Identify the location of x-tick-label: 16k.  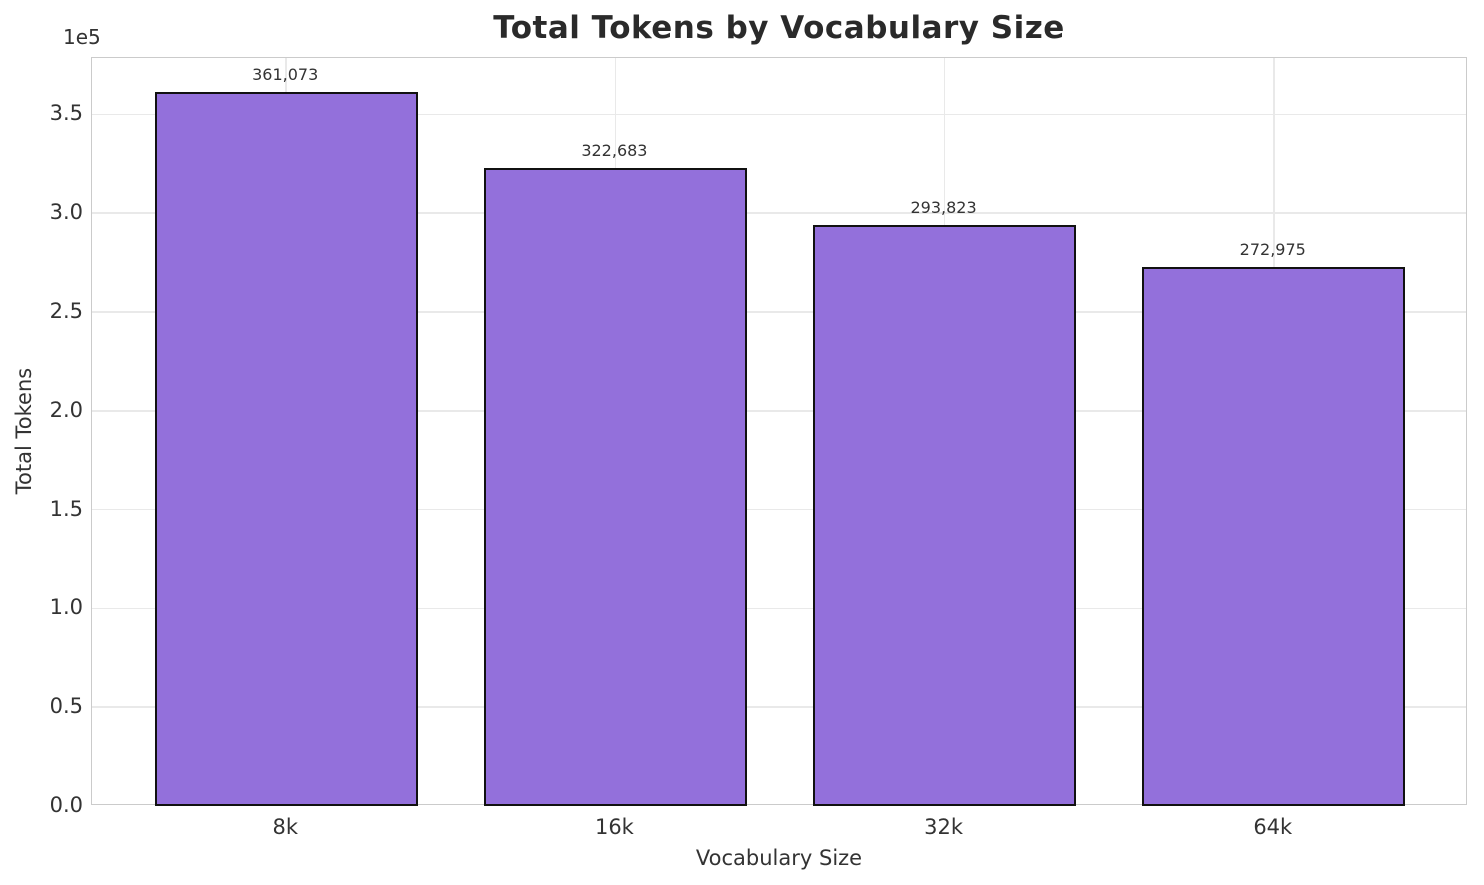
(614, 827).